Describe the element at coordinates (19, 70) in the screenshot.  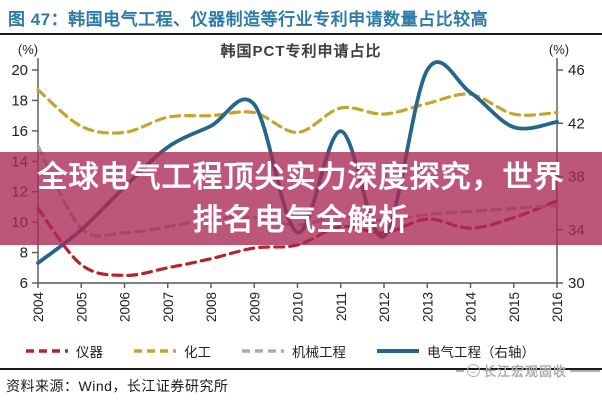
I see `left-axis-tick-label: 20` at that location.